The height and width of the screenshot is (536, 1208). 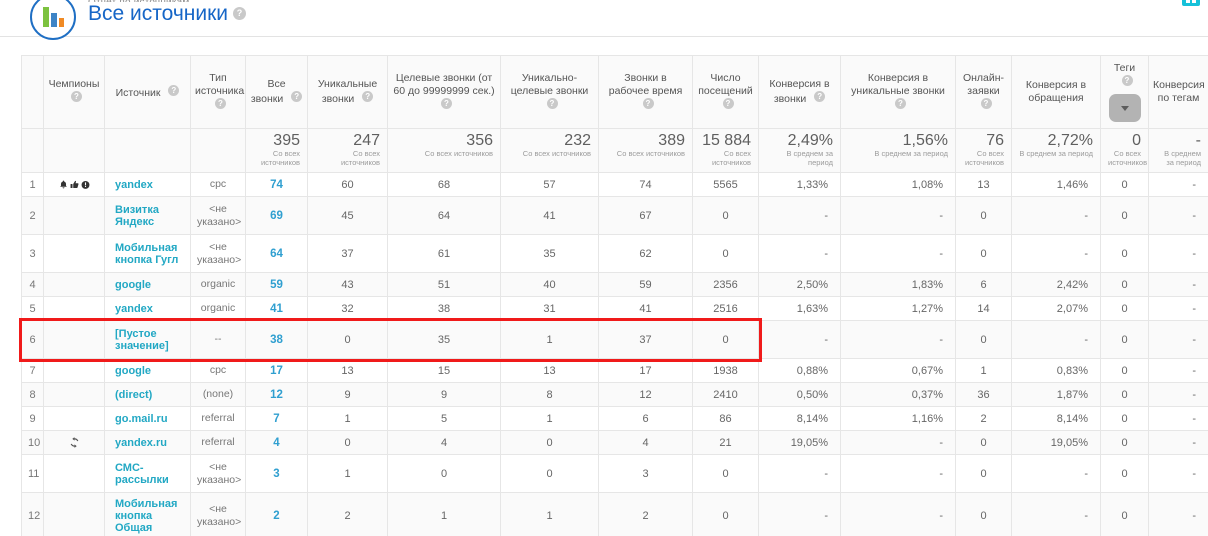 I want to click on thumbs-up-icon, so click(x=74, y=185).